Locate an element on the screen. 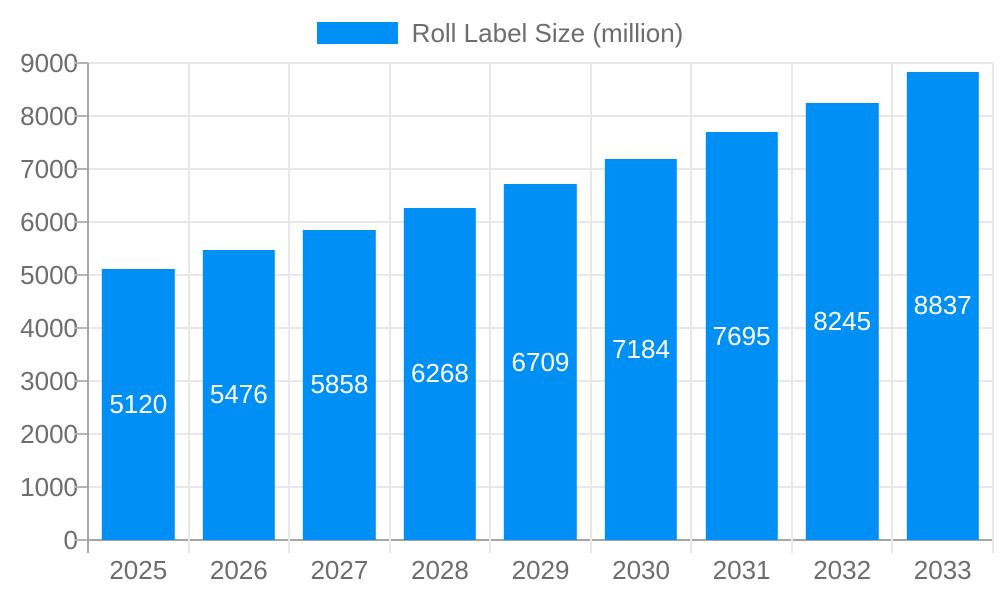  x-tick-label-2026: 2026 is located at coordinates (238, 570).